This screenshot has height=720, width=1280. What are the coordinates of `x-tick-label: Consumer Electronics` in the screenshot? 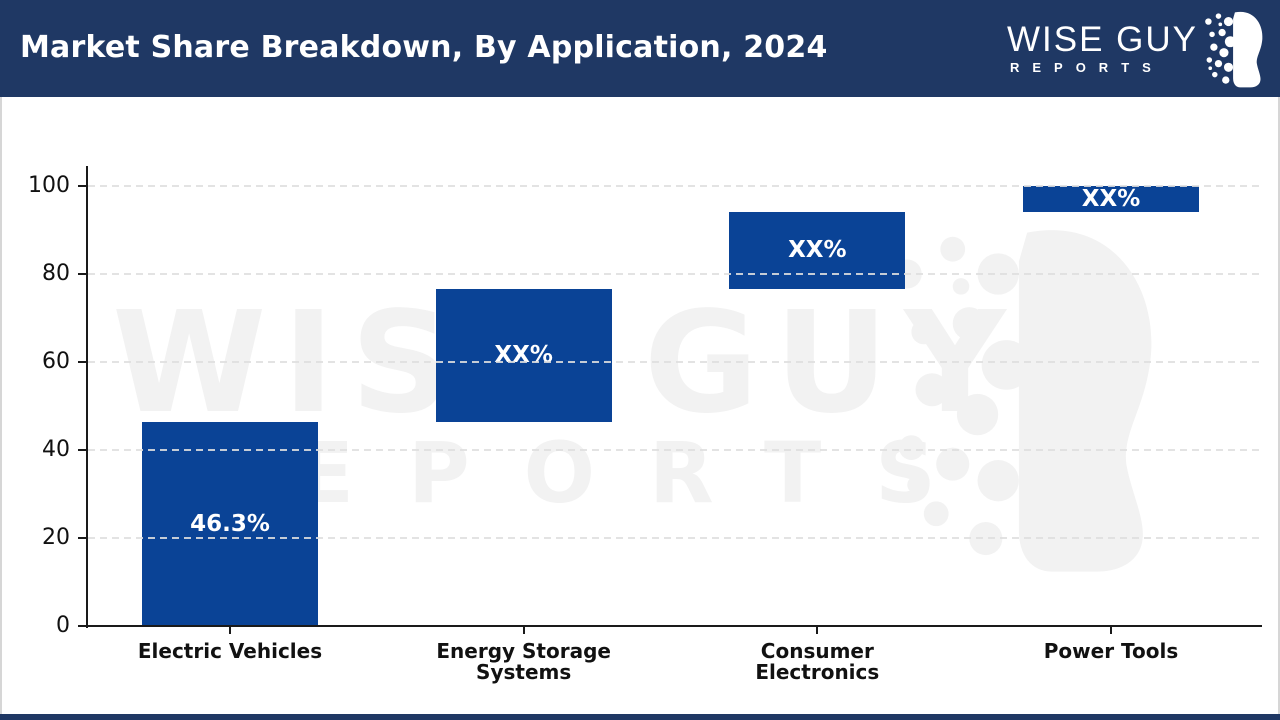 It's located at (817, 661).